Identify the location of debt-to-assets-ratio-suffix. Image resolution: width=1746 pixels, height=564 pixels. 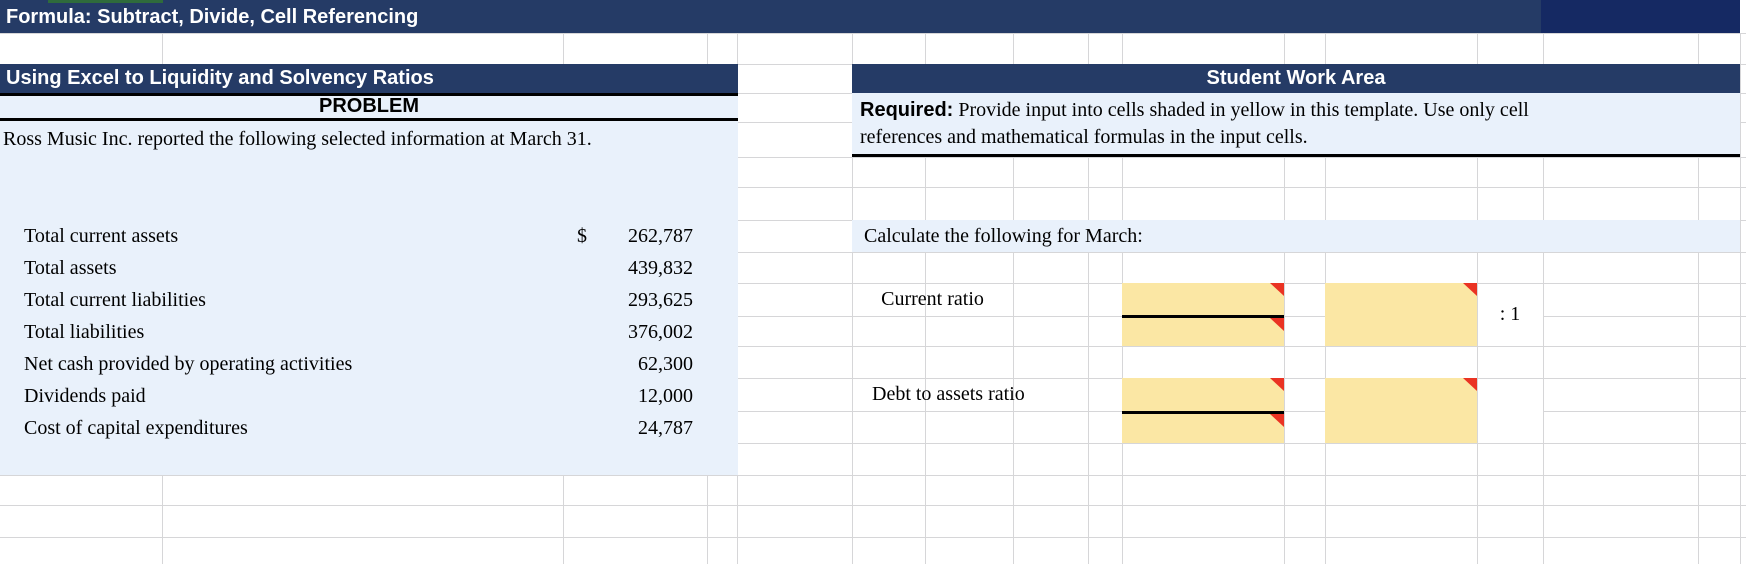
(1510, 410).